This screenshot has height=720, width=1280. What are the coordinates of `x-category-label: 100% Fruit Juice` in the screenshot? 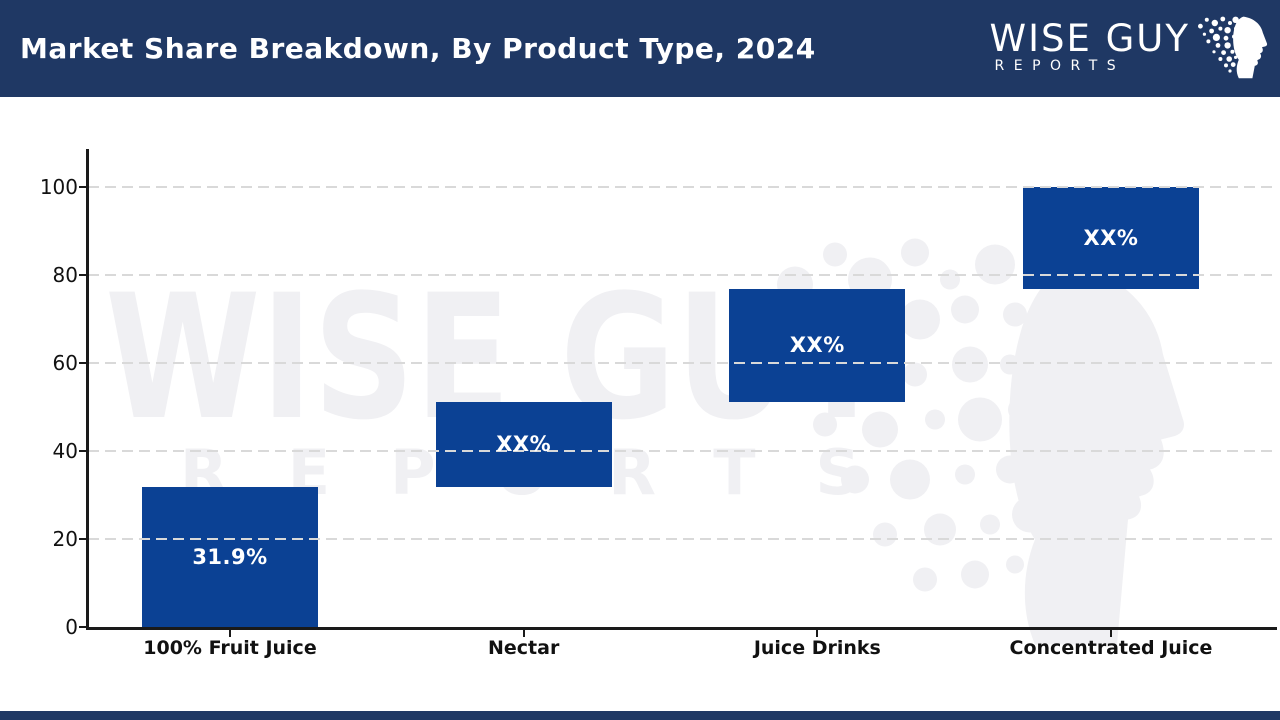 It's located at (230, 648).